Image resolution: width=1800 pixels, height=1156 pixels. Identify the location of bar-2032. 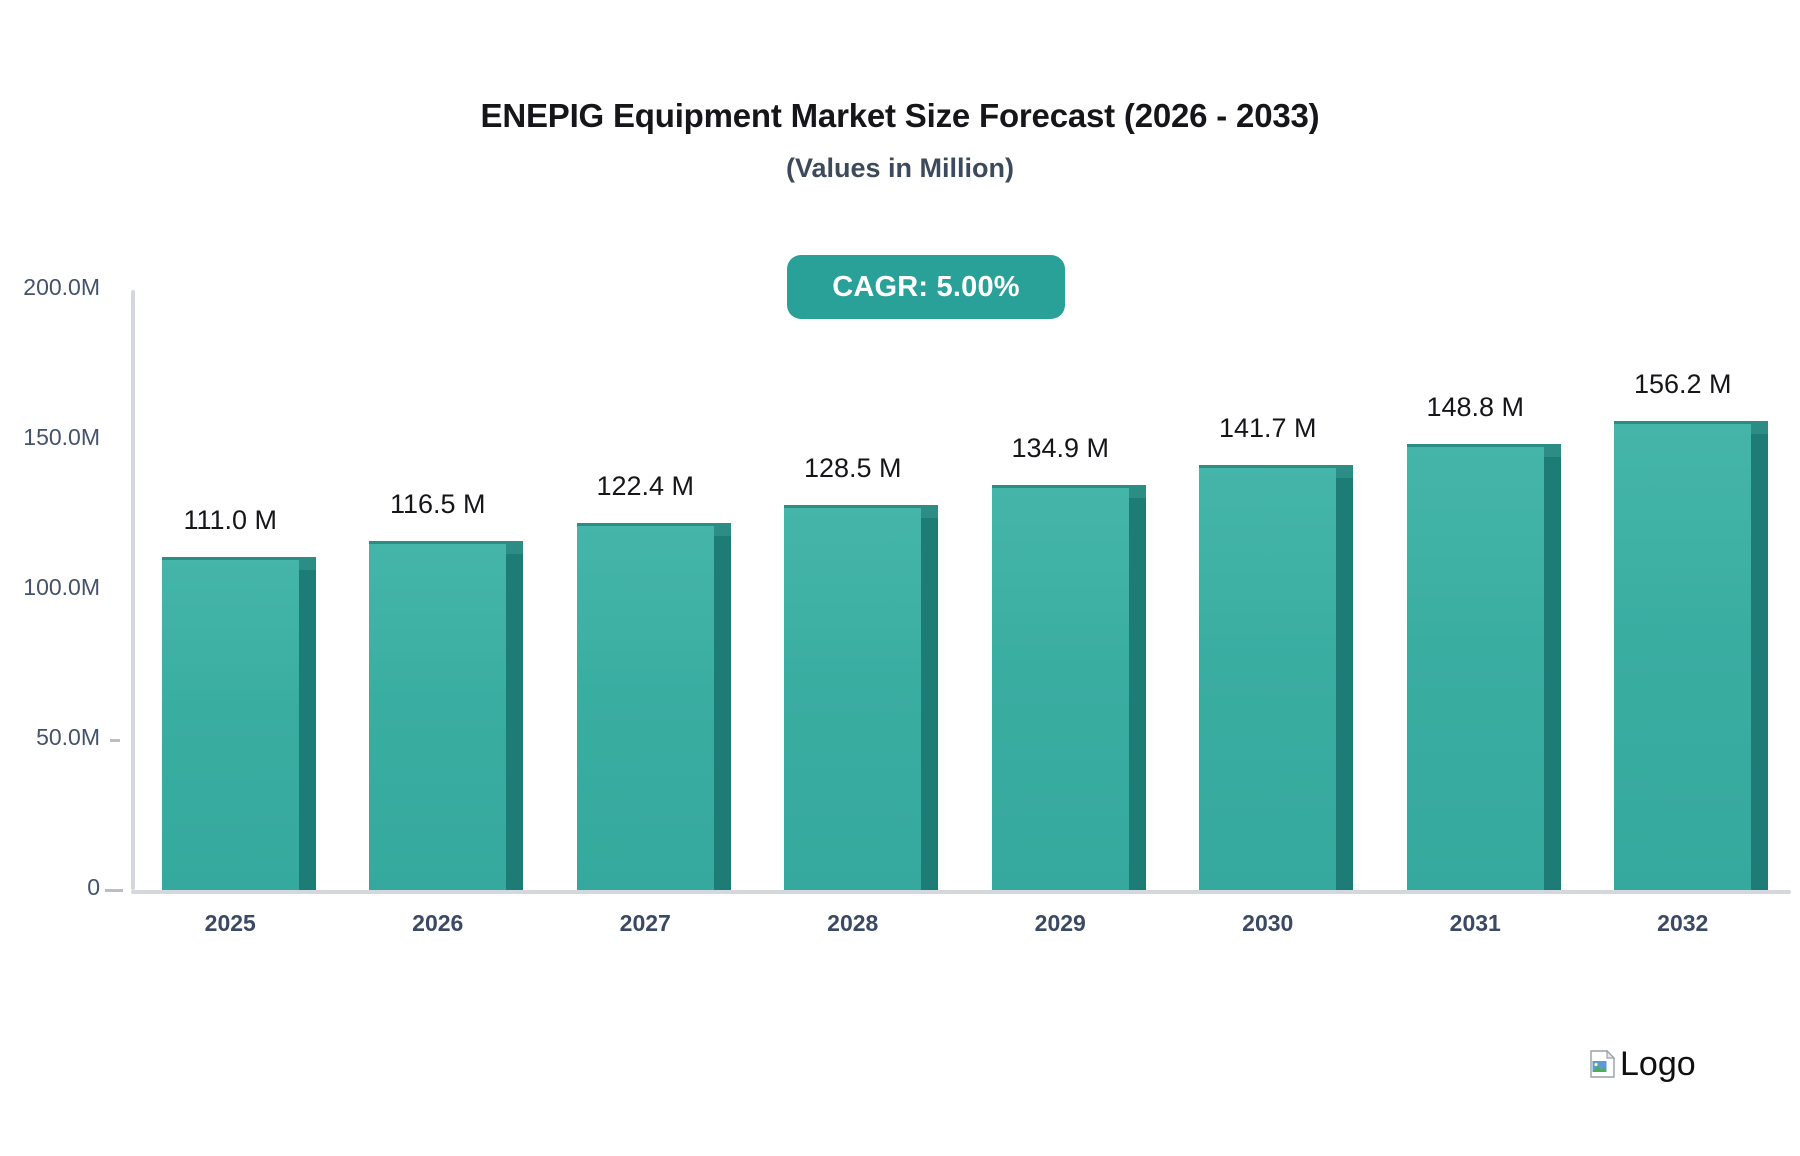
(1691, 655).